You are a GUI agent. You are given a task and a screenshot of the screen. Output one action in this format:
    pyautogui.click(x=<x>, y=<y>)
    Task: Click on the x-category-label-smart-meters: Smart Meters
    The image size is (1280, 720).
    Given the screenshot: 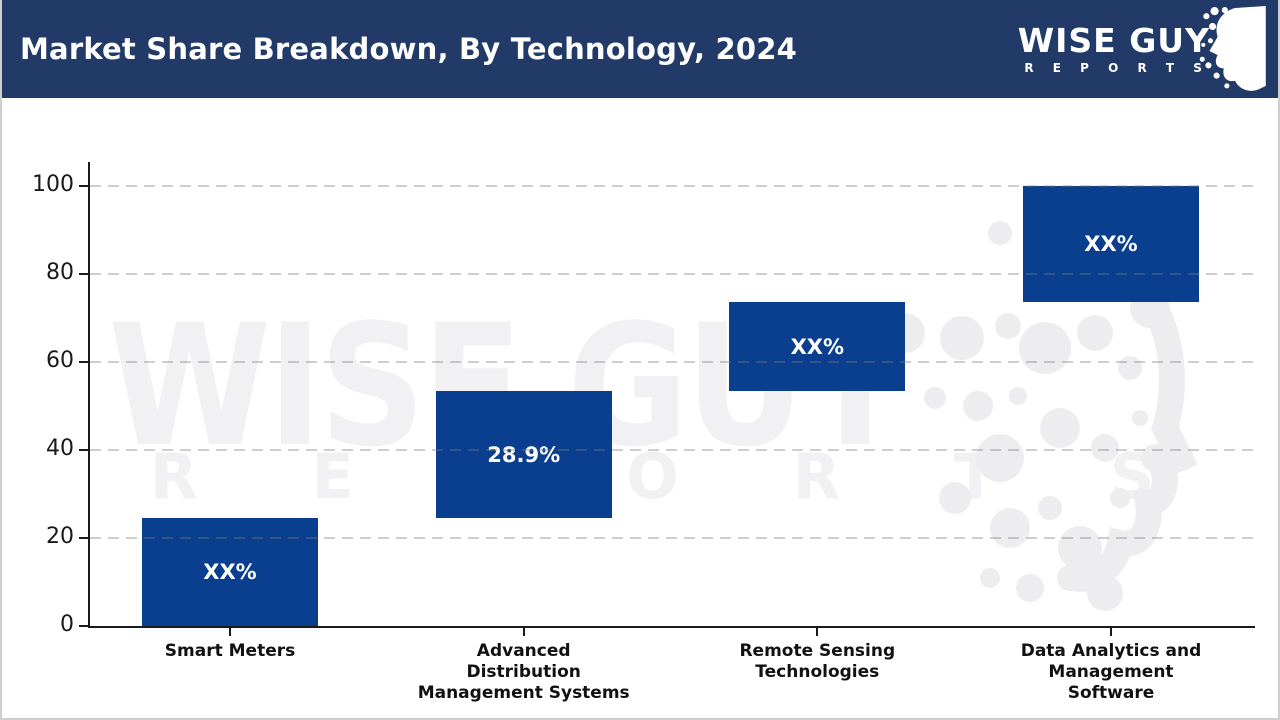 What is the action you would take?
    pyautogui.click(x=230, y=651)
    